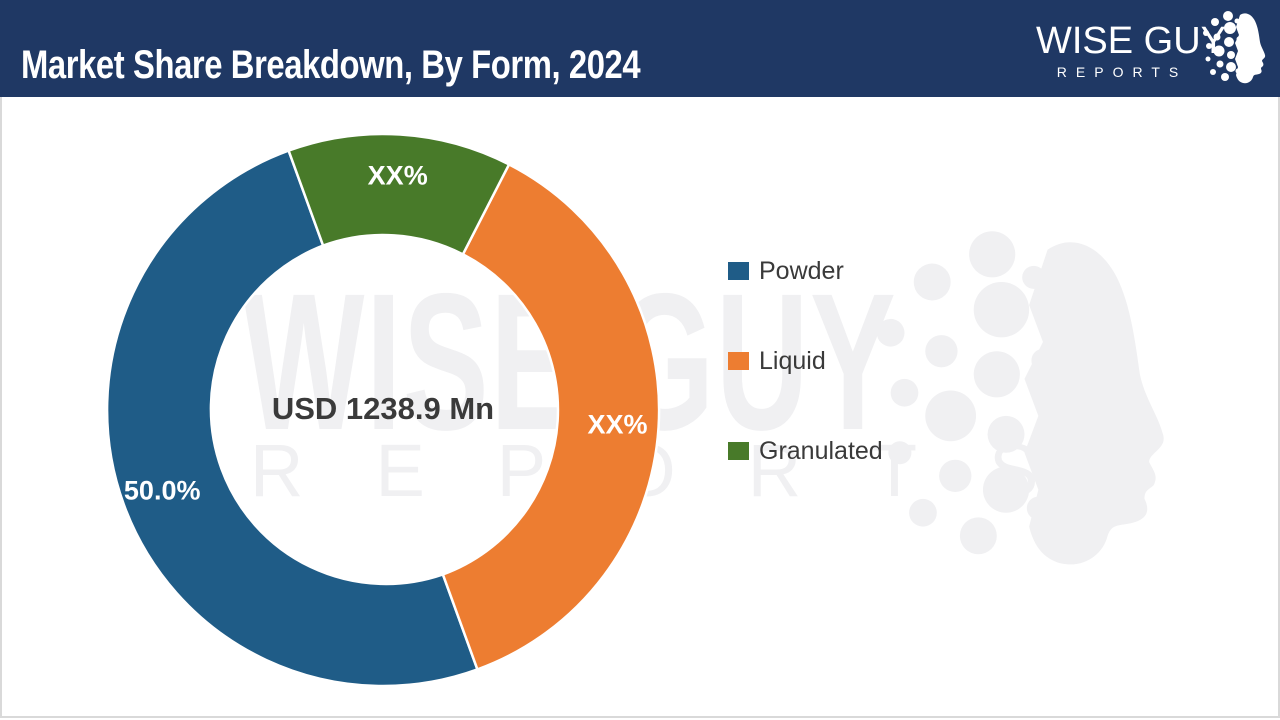 Image resolution: width=1280 pixels, height=720 pixels. I want to click on legend-item-liquid: Liquid, so click(805, 361).